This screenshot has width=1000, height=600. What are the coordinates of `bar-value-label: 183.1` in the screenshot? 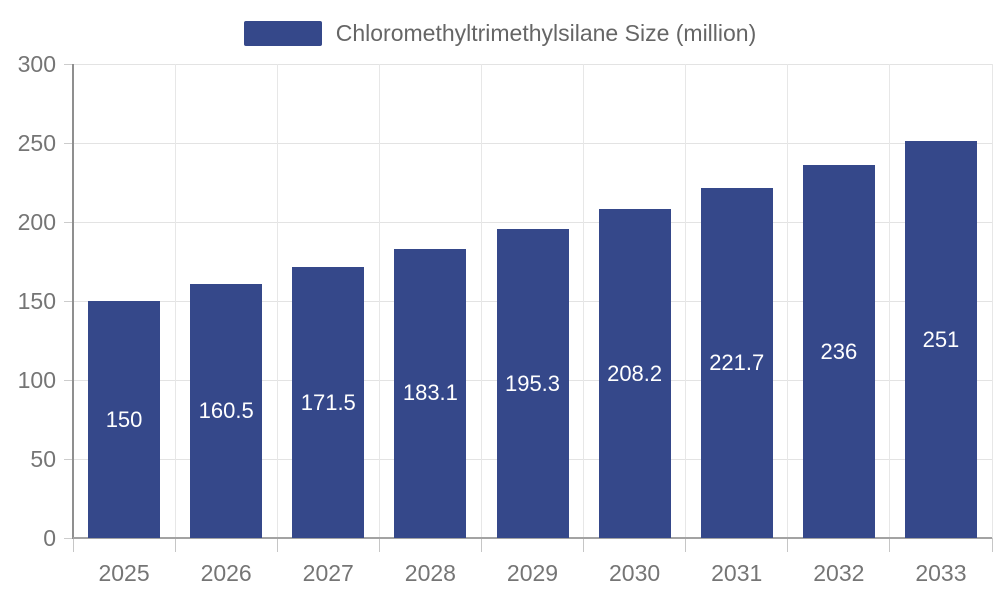 It's located at (430, 393).